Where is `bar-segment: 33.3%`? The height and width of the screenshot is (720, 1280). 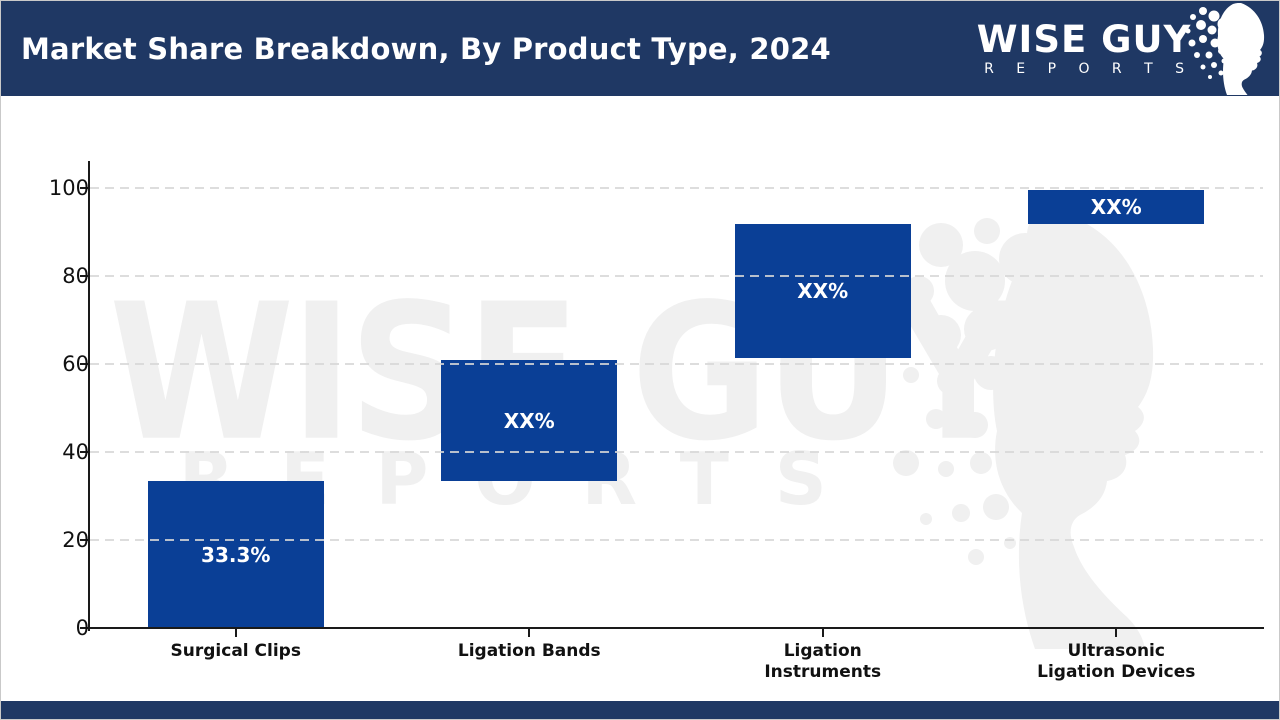 bar-segment: 33.3% is located at coordinates (235, 554).